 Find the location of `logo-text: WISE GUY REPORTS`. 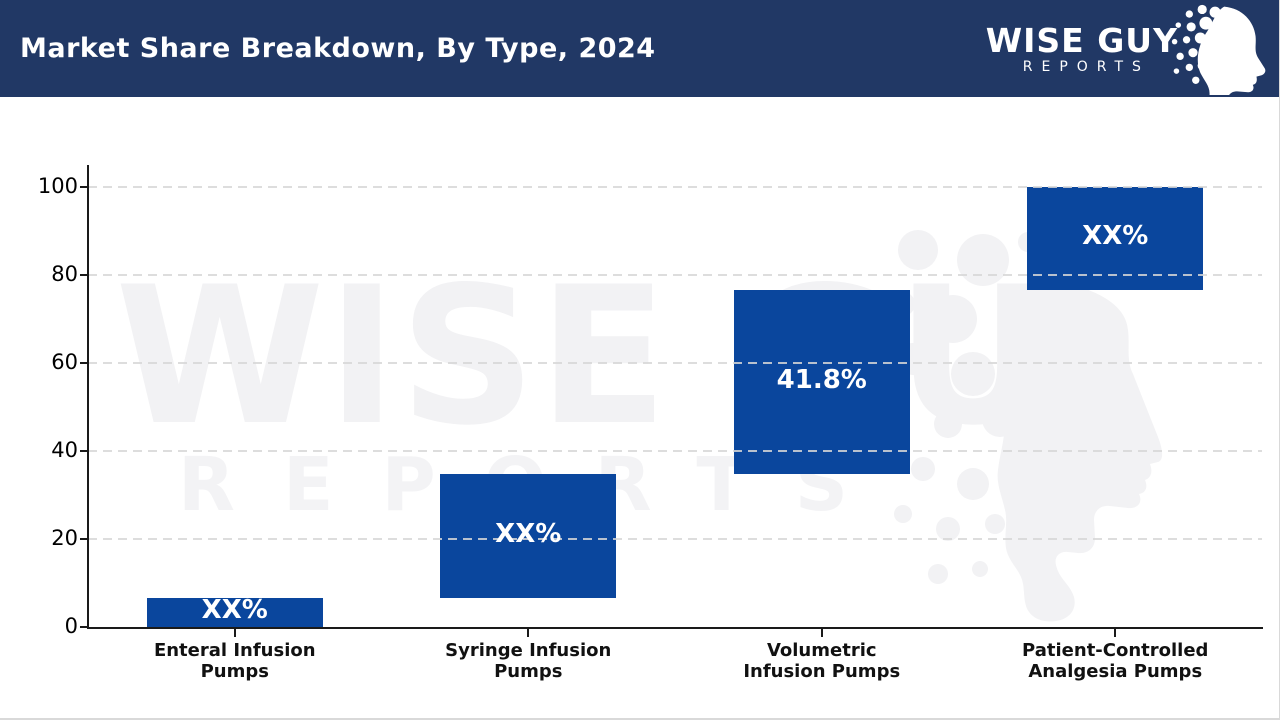

logo-text: WISE GUY REPORTS is located at coordinates (1082, 49).